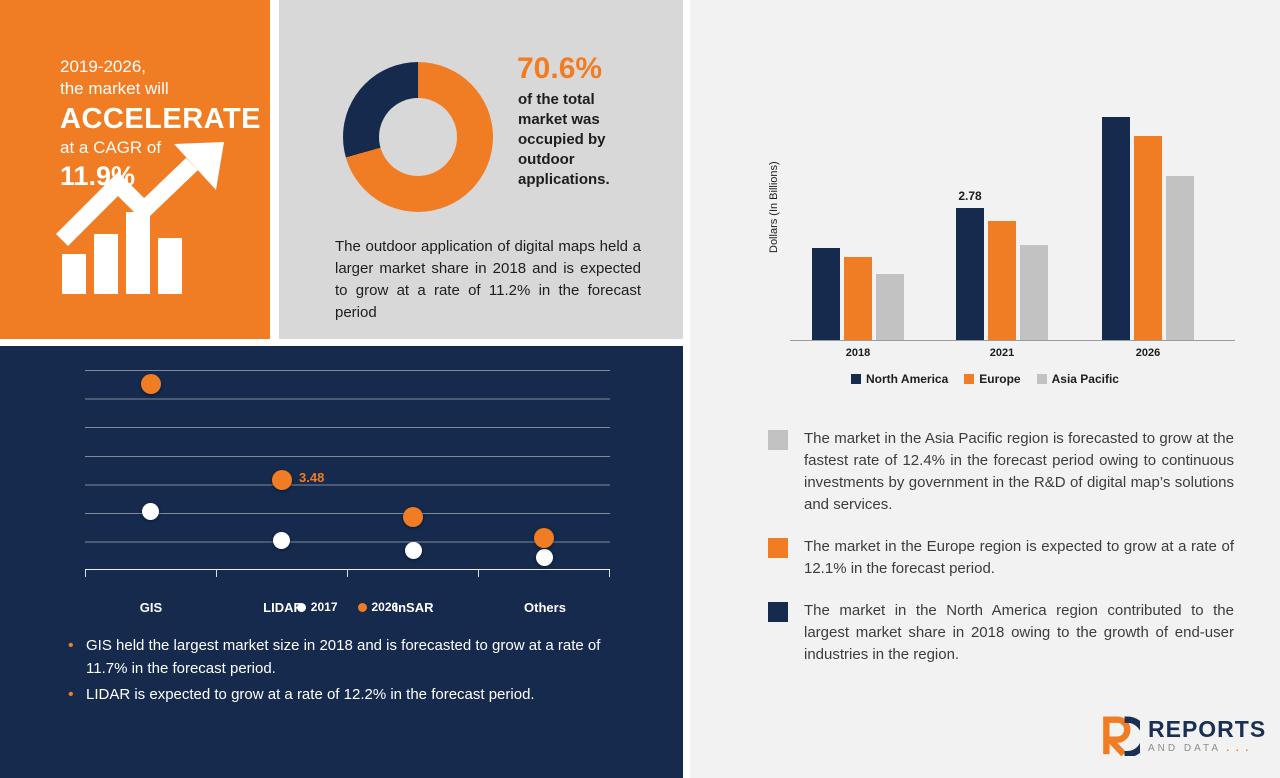 The image size is (1280, 778). I want to click on bar-group-2026, so click(1148, 228).